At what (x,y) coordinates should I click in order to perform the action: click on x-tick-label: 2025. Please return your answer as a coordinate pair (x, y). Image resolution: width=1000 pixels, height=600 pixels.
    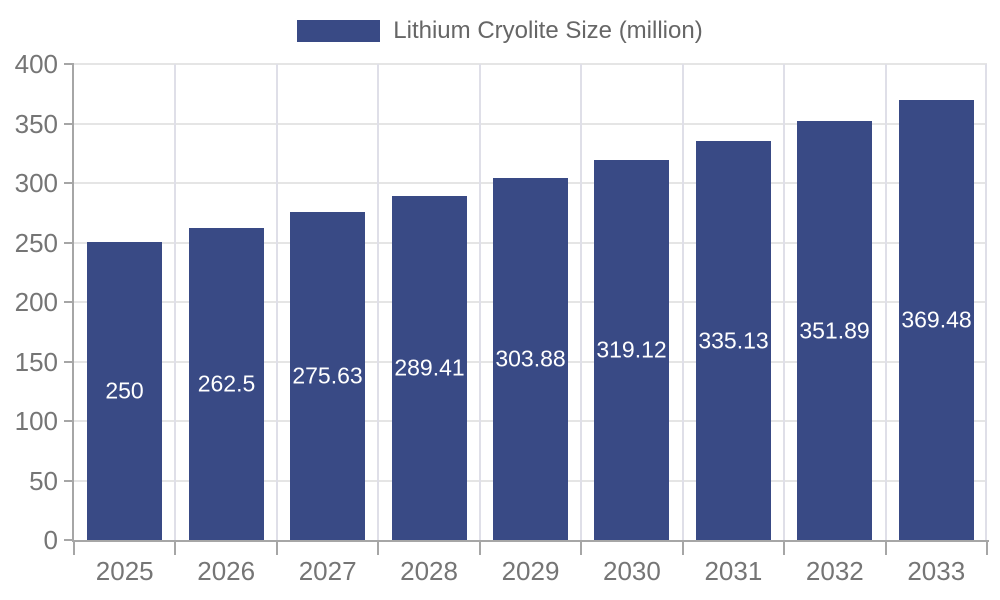
    Looking at the image, I should click on (124, 571).